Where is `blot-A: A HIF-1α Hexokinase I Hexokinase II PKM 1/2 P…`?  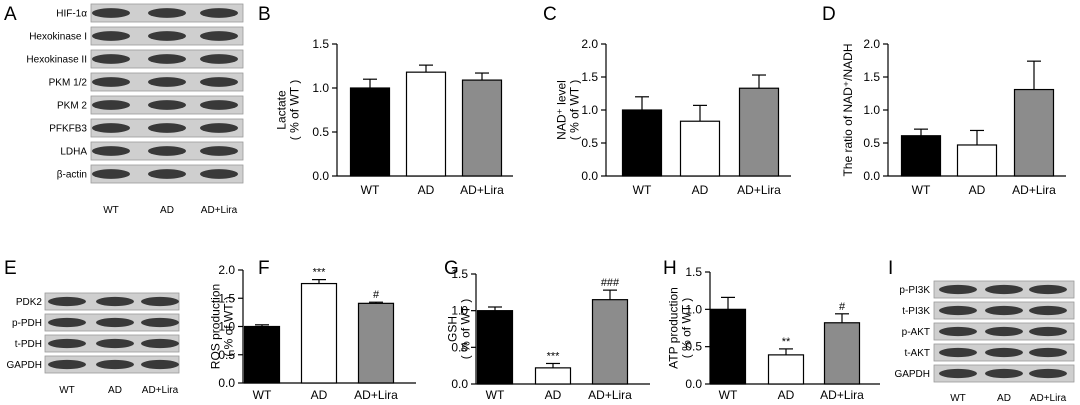
blot-A: A HIF-1α Hexokinase I Hexokinase II PKM 1/2 P… is located at coordinates (124, 109).